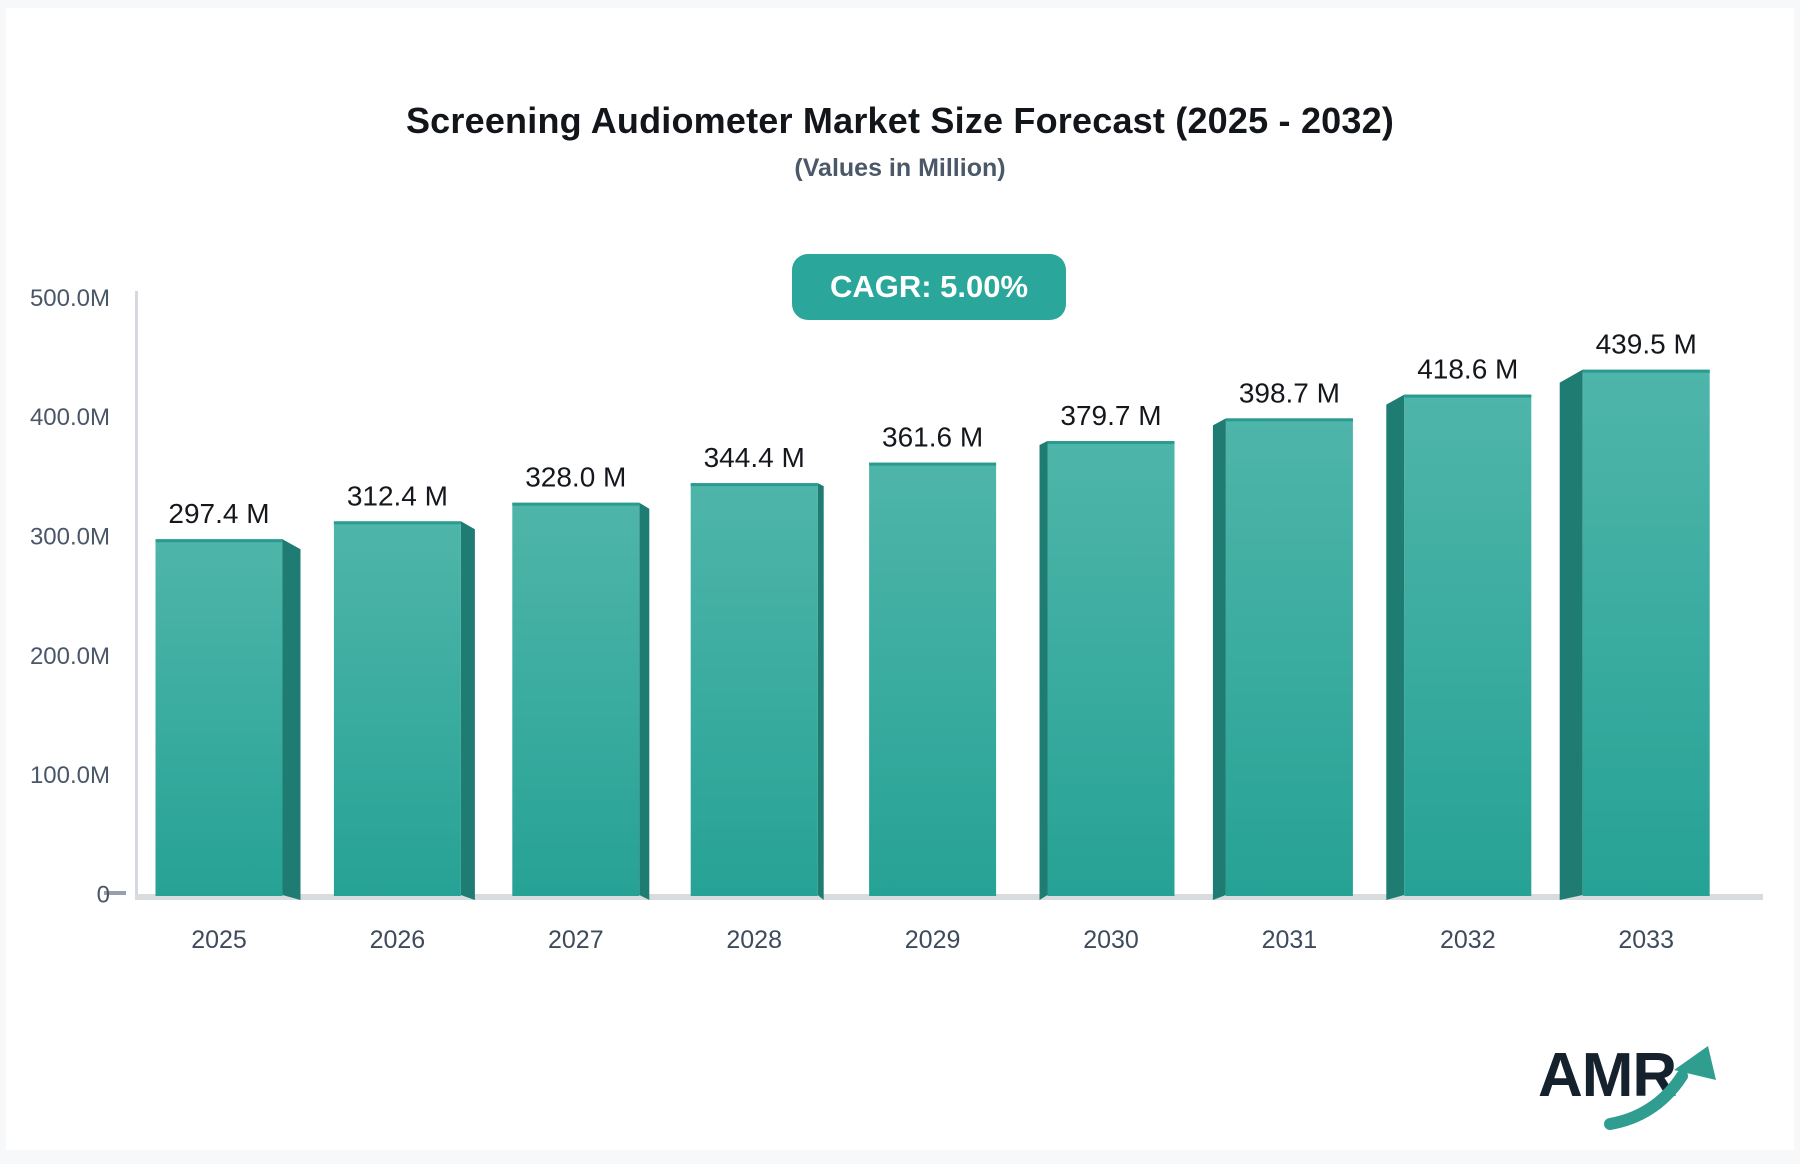 The height and width of the screenshot is (1164, 1800). Describe the element at coordinates (1646, 632) in the screenshot. I see `bar-2033` at that location.